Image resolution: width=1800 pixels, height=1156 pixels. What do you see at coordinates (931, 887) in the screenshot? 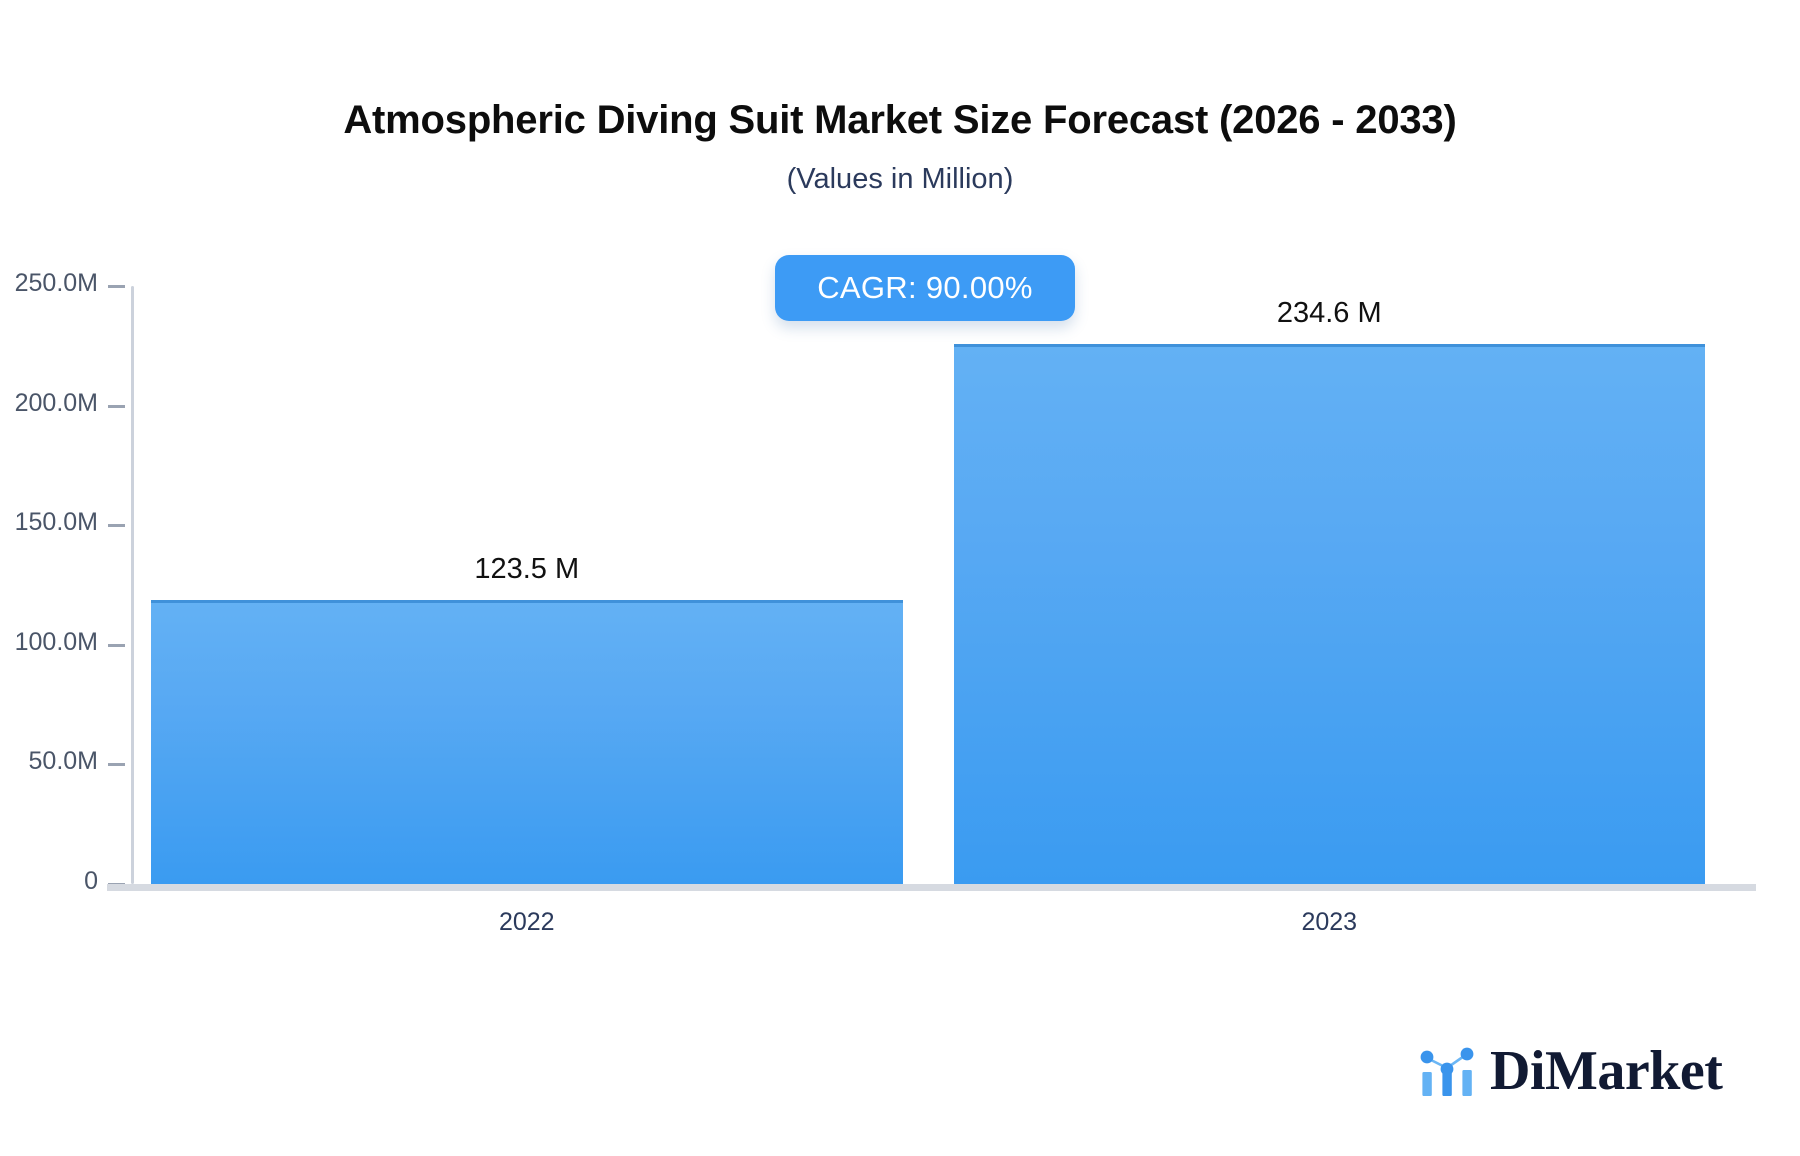
I see `x-axis-line` at bounding box center [931, 887].